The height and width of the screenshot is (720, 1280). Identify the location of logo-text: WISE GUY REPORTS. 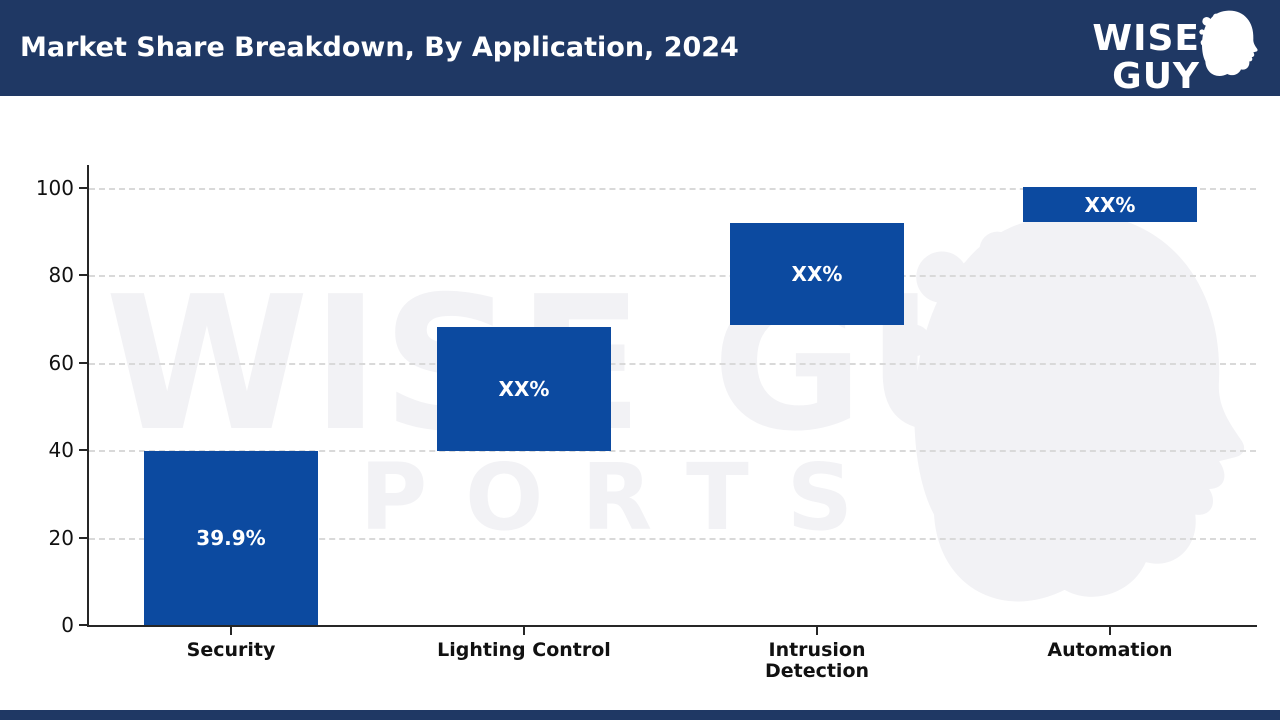
(1114, 67).